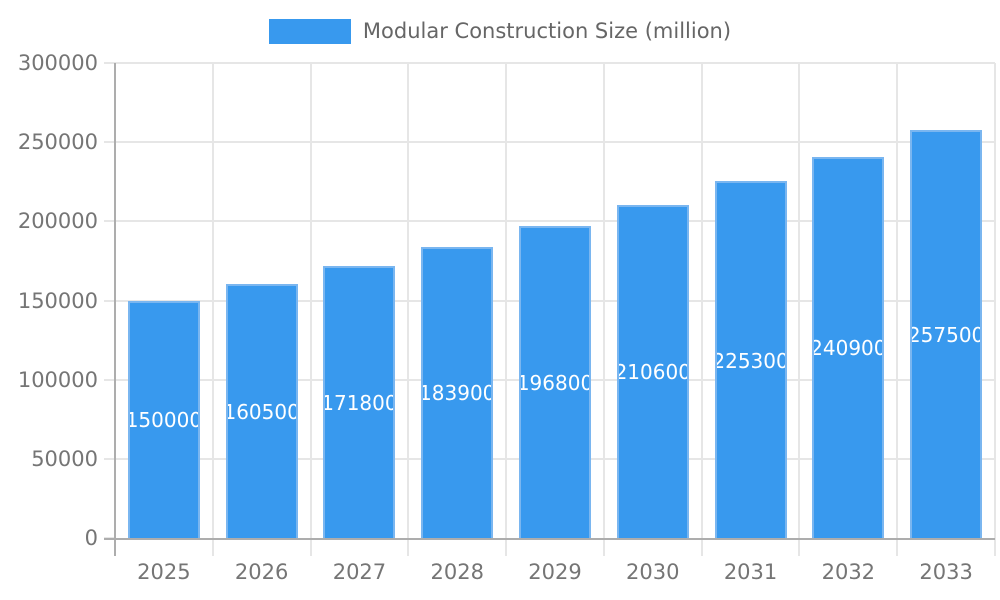 The image size is (1000, 600). Describe the element at coordinates (653, 572) in the screenshot. I see `x-tick-label: 2030` at that location.